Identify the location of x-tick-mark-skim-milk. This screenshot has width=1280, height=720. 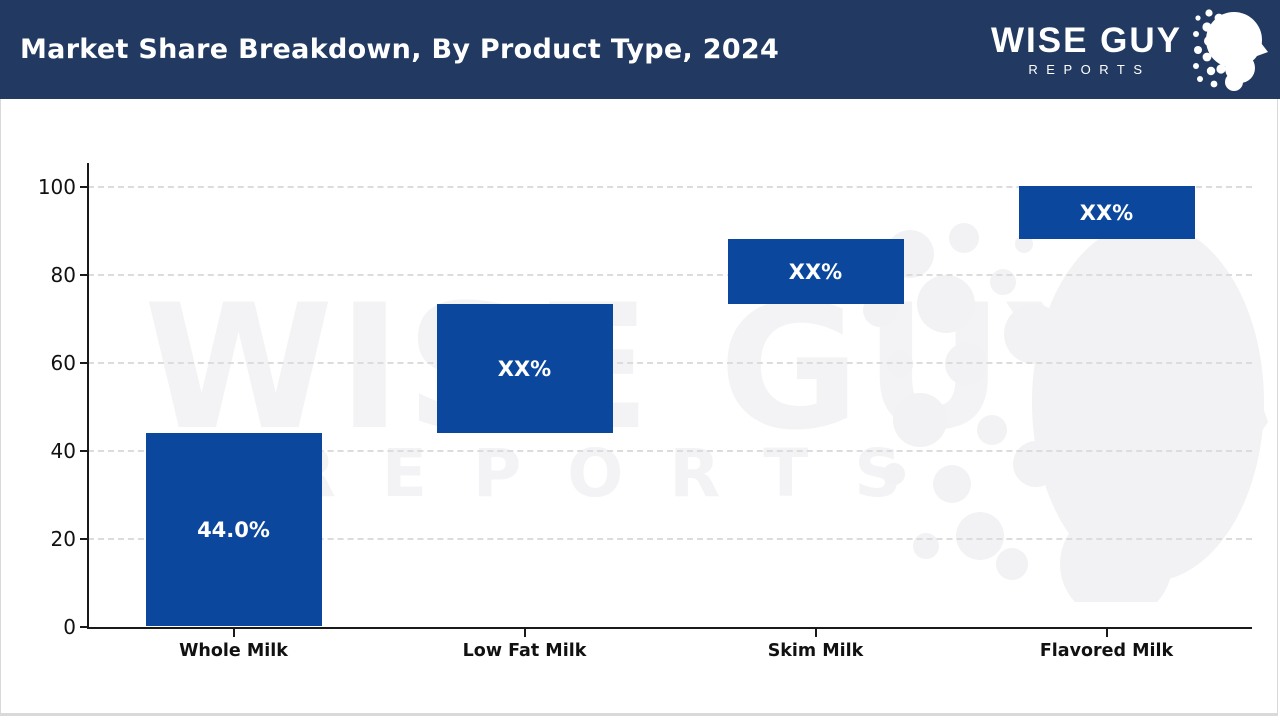
(815, 633).